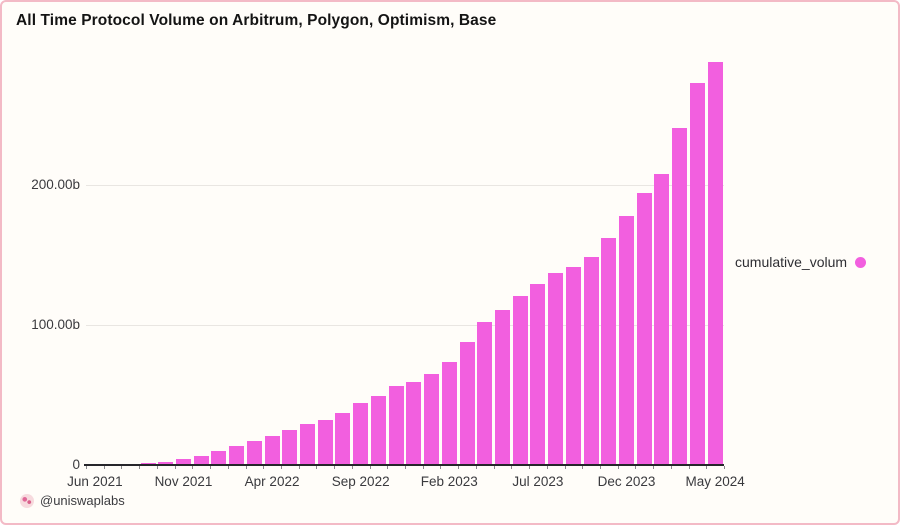  What do you see at coordinates (467, 403) in the screenshot?
I see `bar-mar-2023` at bounding box center [467, 403].